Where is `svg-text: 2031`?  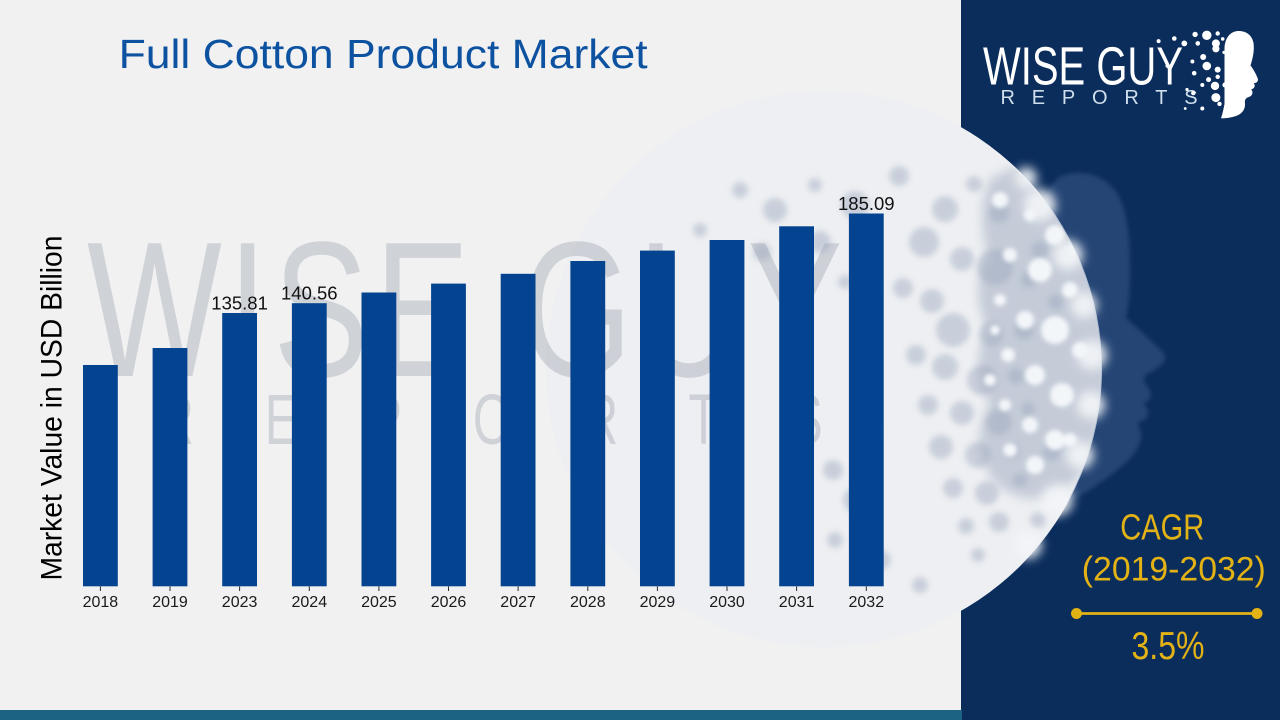
svg-text: 2031 is located at coordinates (797, 602).